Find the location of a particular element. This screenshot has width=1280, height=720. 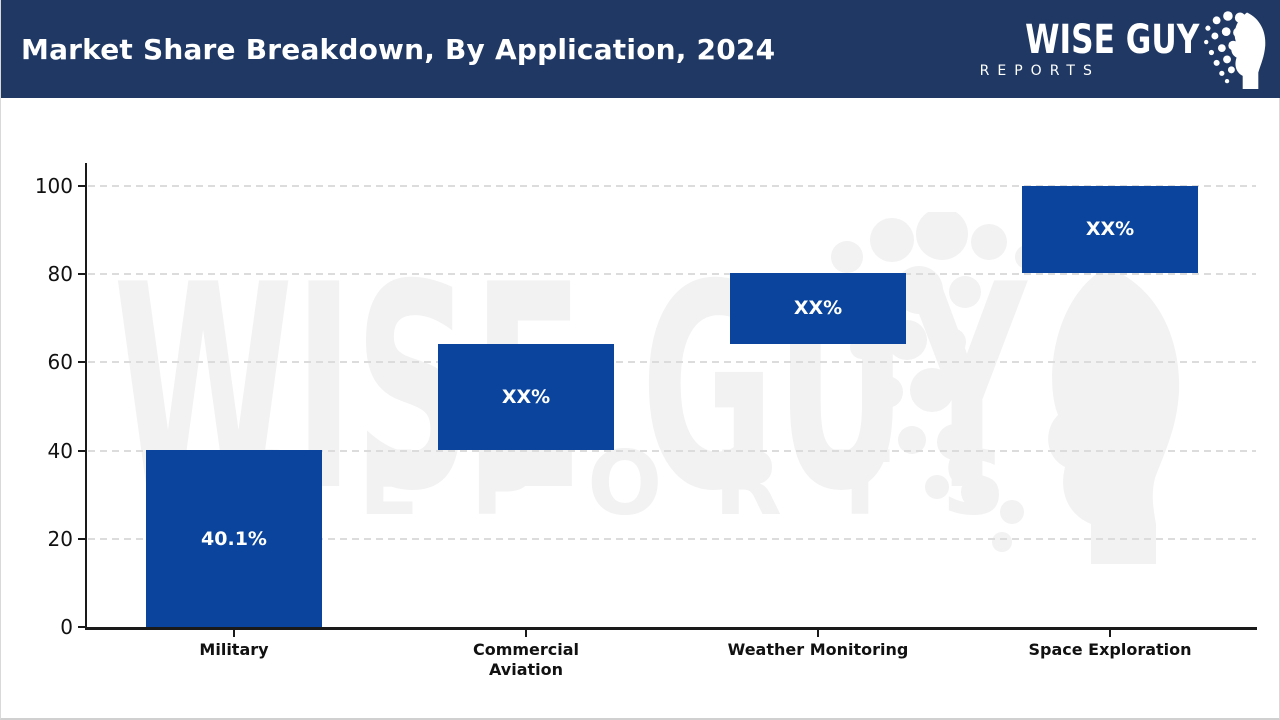

x-category-label: Space Exploration is located at coordinates (1110, 650).